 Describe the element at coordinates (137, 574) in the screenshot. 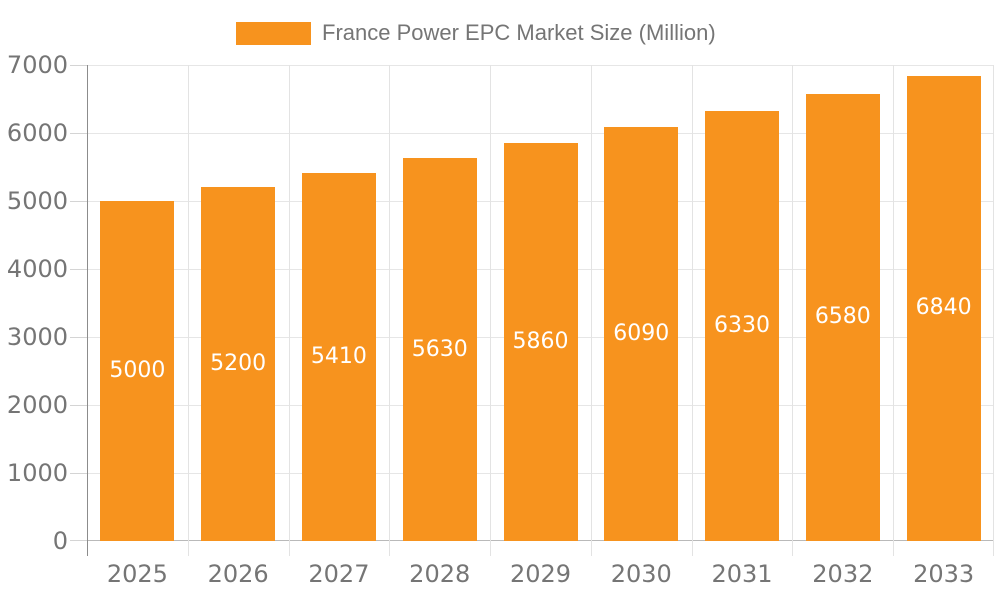

I see `x-axis-label: 2025` at that location.